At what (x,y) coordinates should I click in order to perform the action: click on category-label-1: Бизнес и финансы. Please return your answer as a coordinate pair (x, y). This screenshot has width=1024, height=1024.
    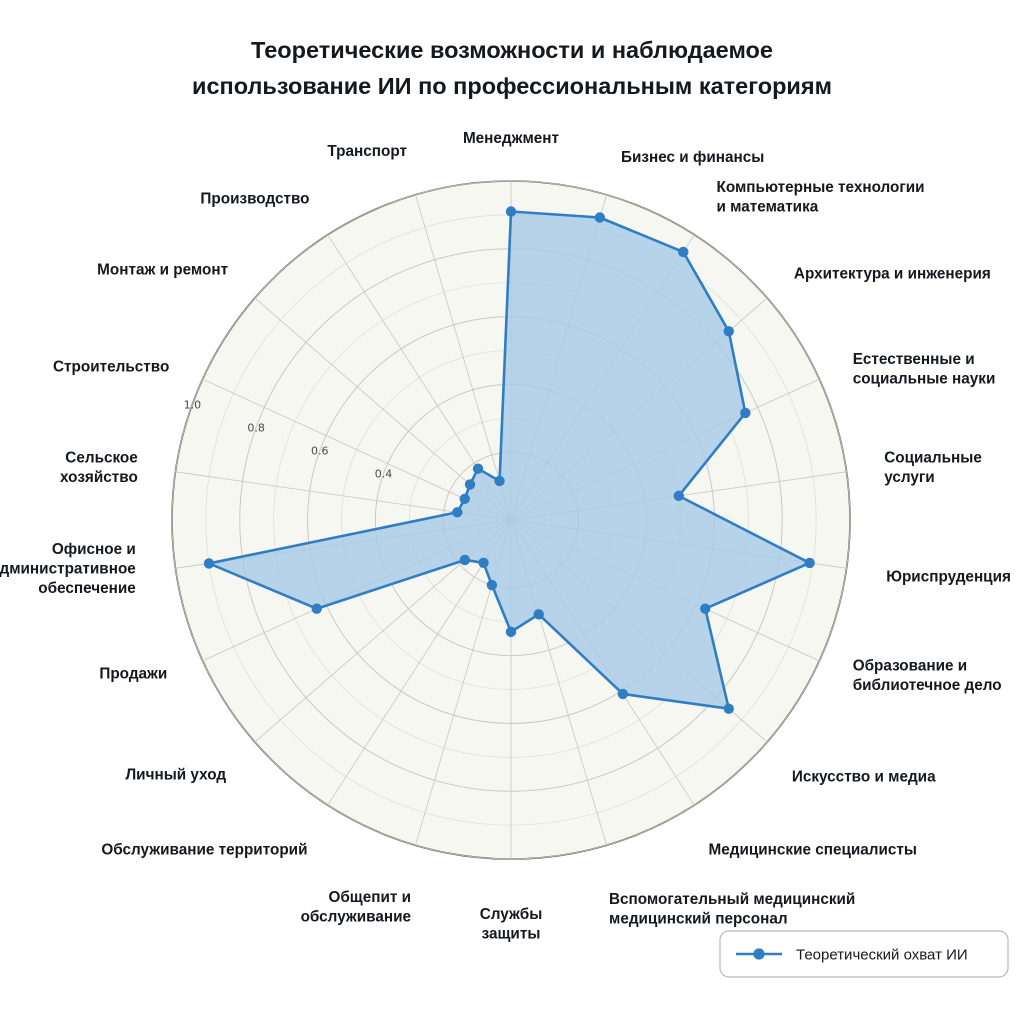
    Looking at the image, I should click on (692, 157).